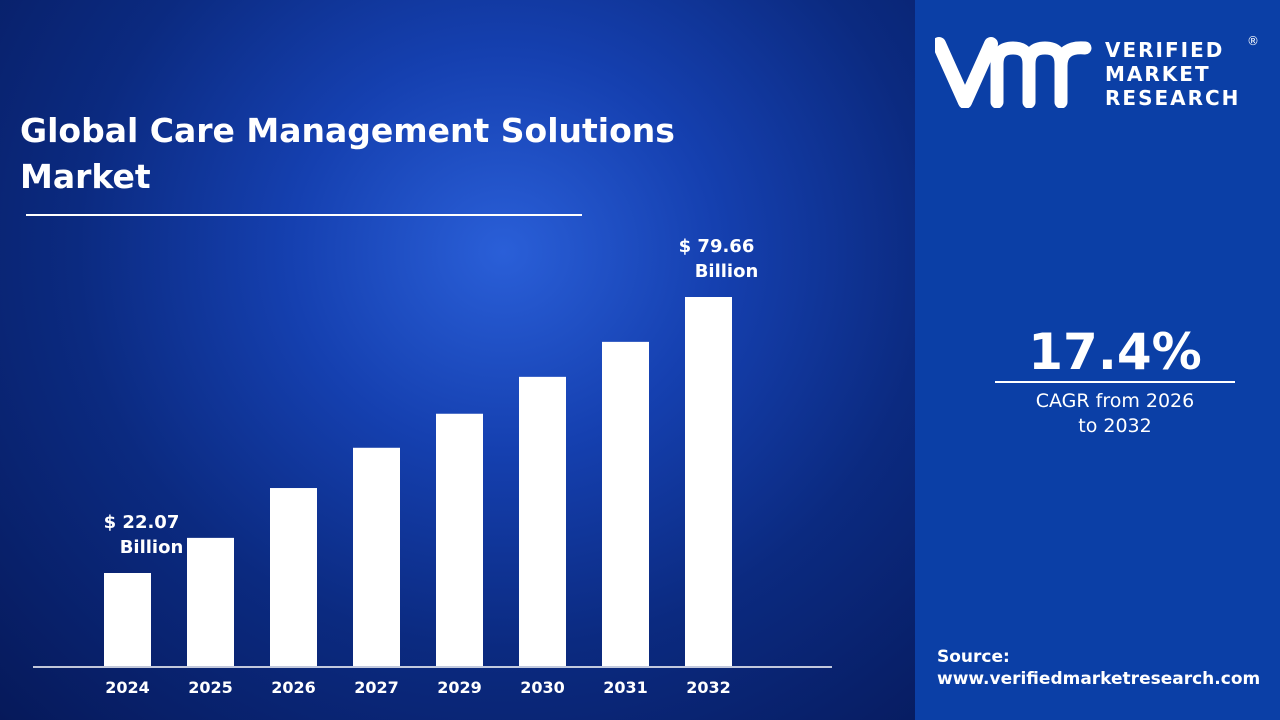 The image size is (1280, 720). Describe the element at coordinates (142, 522) in the screenshot. I see `data-label-2024: $ 22.07` at that location.